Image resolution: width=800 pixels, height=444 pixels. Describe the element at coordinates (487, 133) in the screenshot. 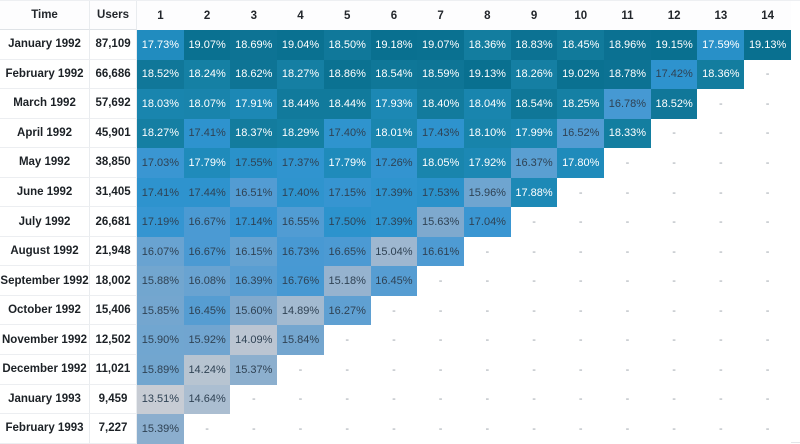

I see `cohort-cell: 18.10%` at that location.